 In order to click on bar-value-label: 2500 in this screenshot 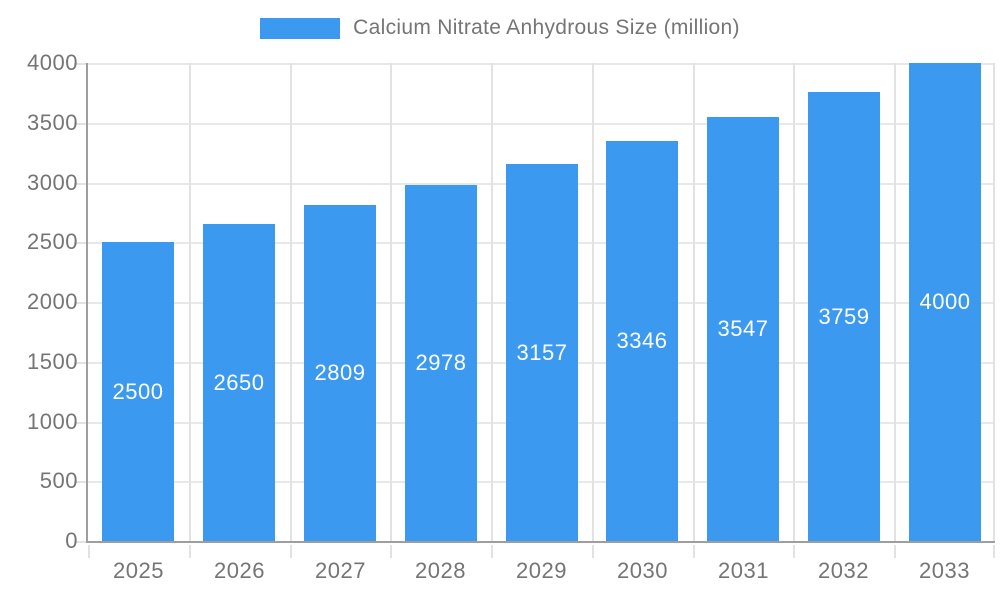, I will do `click(138, 391)`.